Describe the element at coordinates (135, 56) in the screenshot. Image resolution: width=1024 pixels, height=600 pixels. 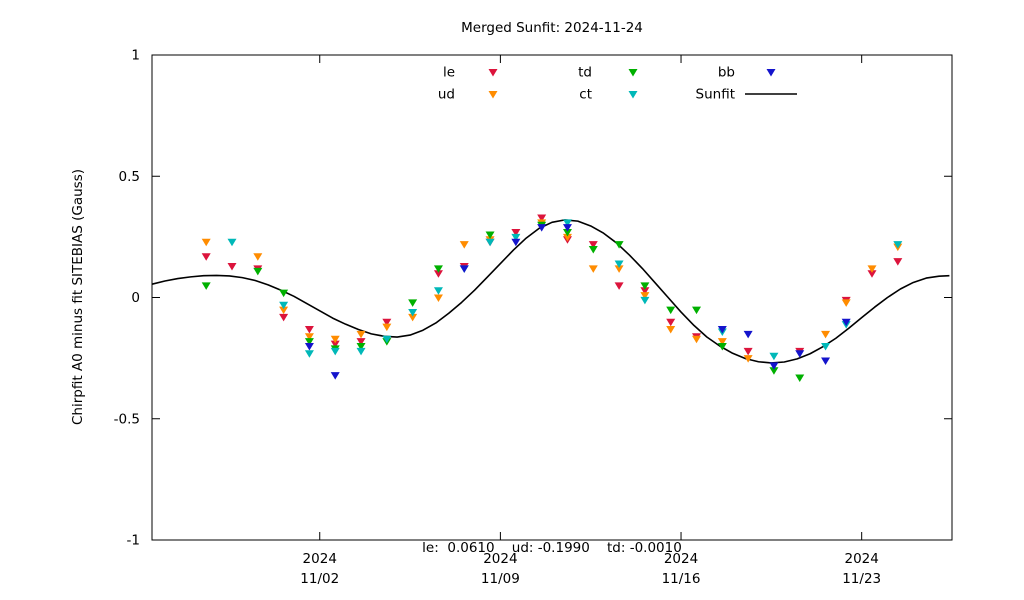
I see `tick-label: 1` at that location.